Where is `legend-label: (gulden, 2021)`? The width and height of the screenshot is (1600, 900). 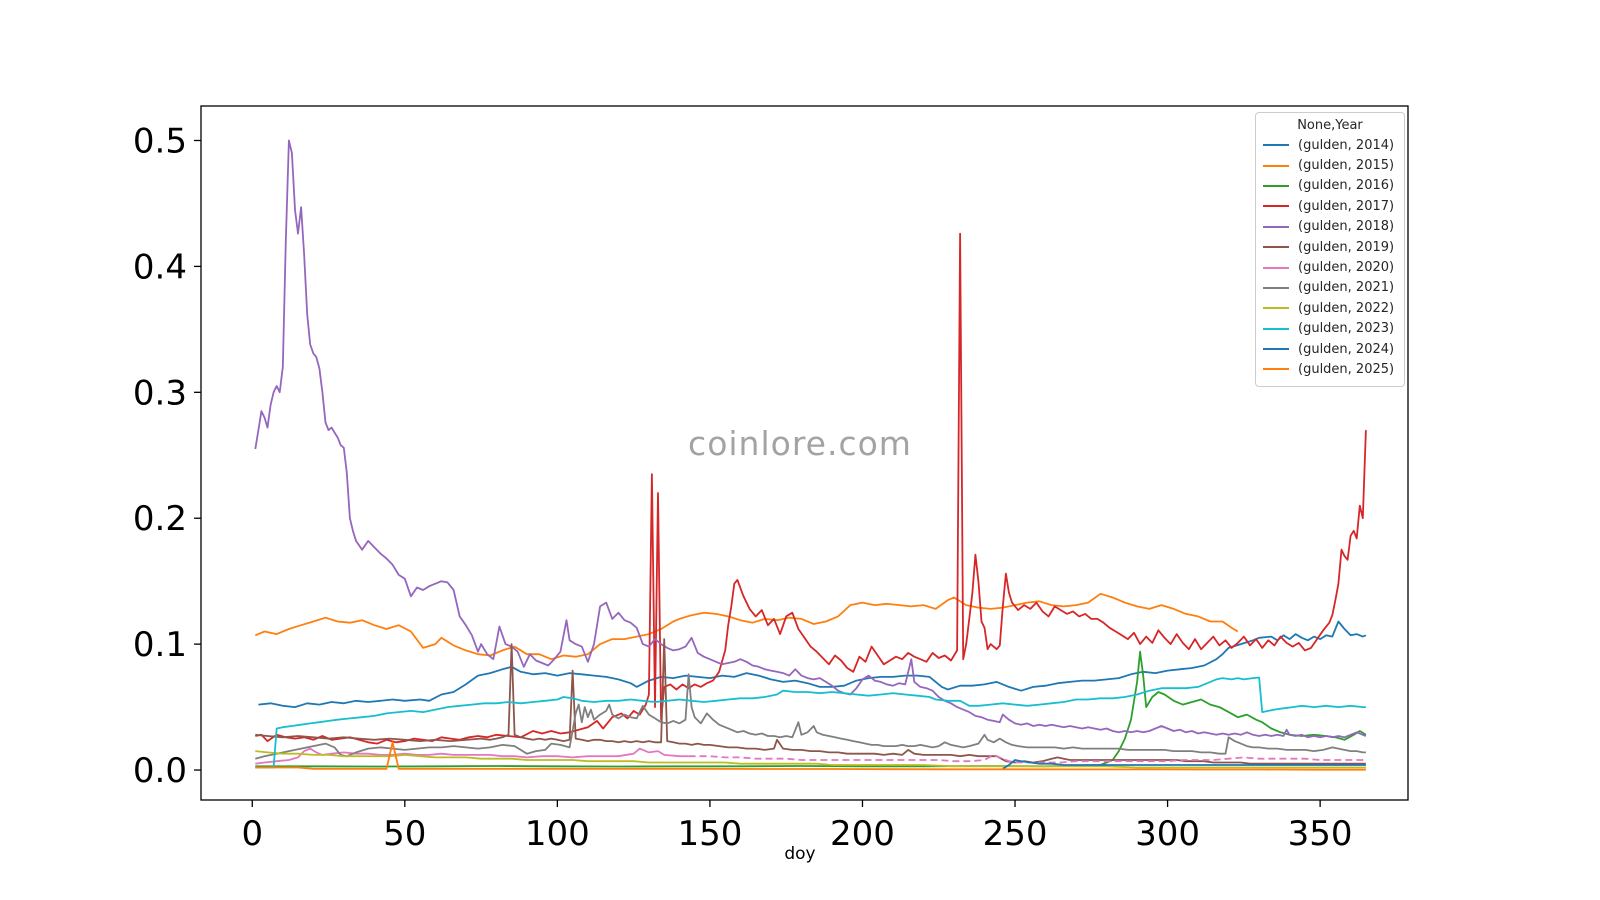
legend-label: (gulden, 2021) is located at coordinates (1346, 288).